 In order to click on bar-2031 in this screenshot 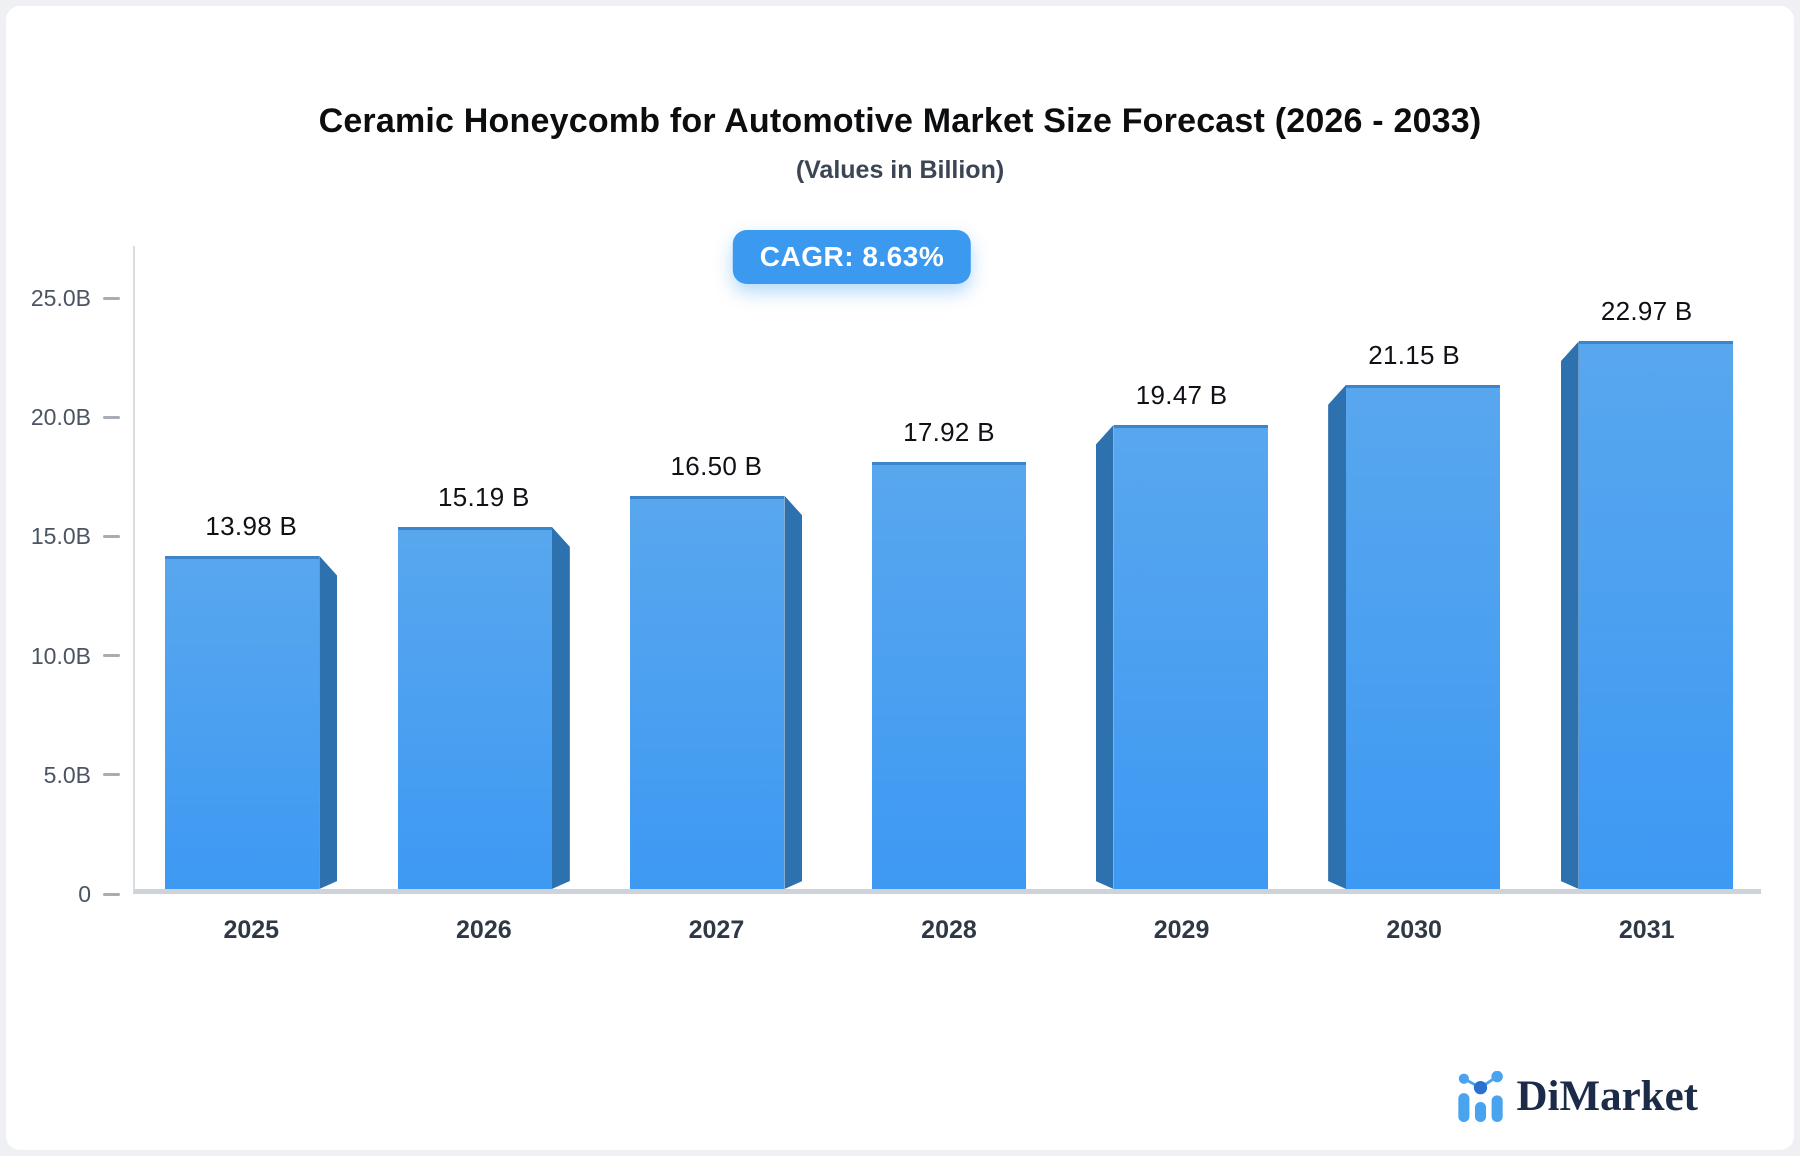, I will do `click(1647, 615)`.